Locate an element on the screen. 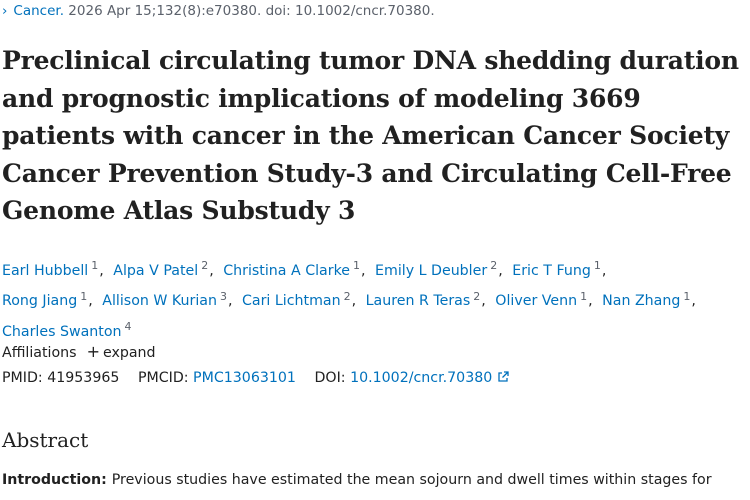 This screenshot has height=500, width=750. plus-icon: + is located at coordinates (93, 351).